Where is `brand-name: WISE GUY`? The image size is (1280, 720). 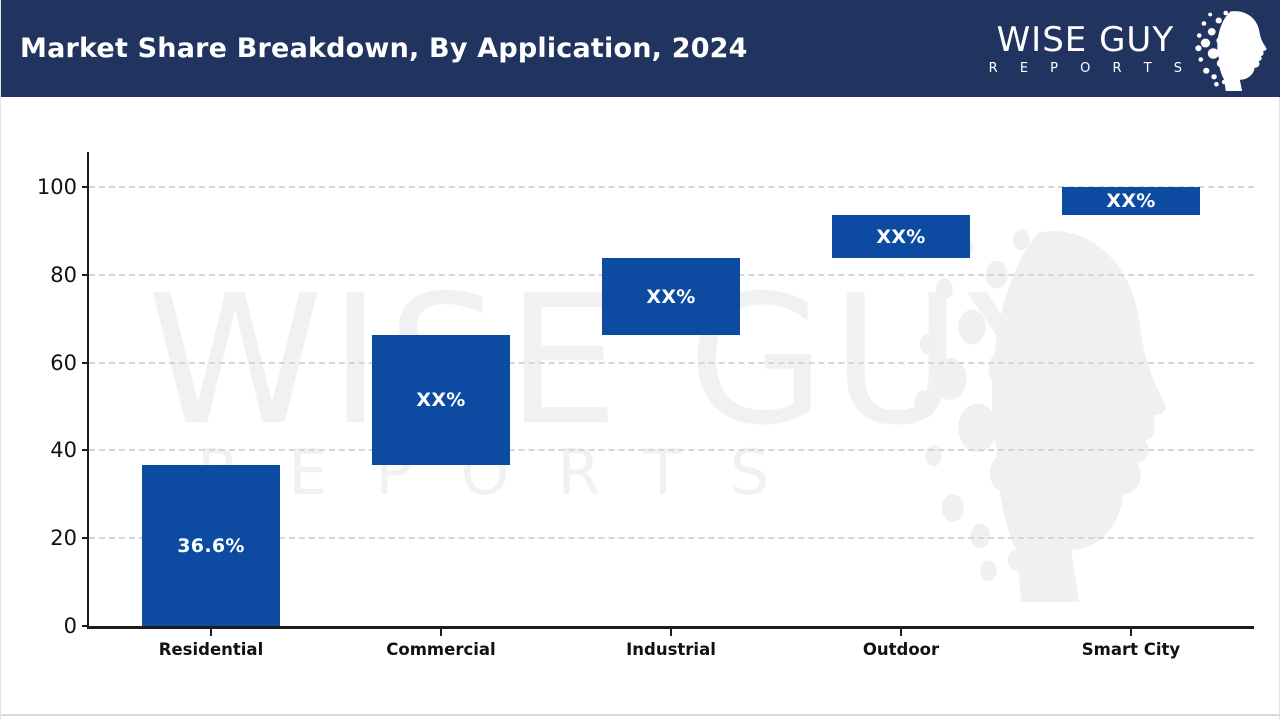 brand-name: WISE GUY is located at coordinates (1085, 39).